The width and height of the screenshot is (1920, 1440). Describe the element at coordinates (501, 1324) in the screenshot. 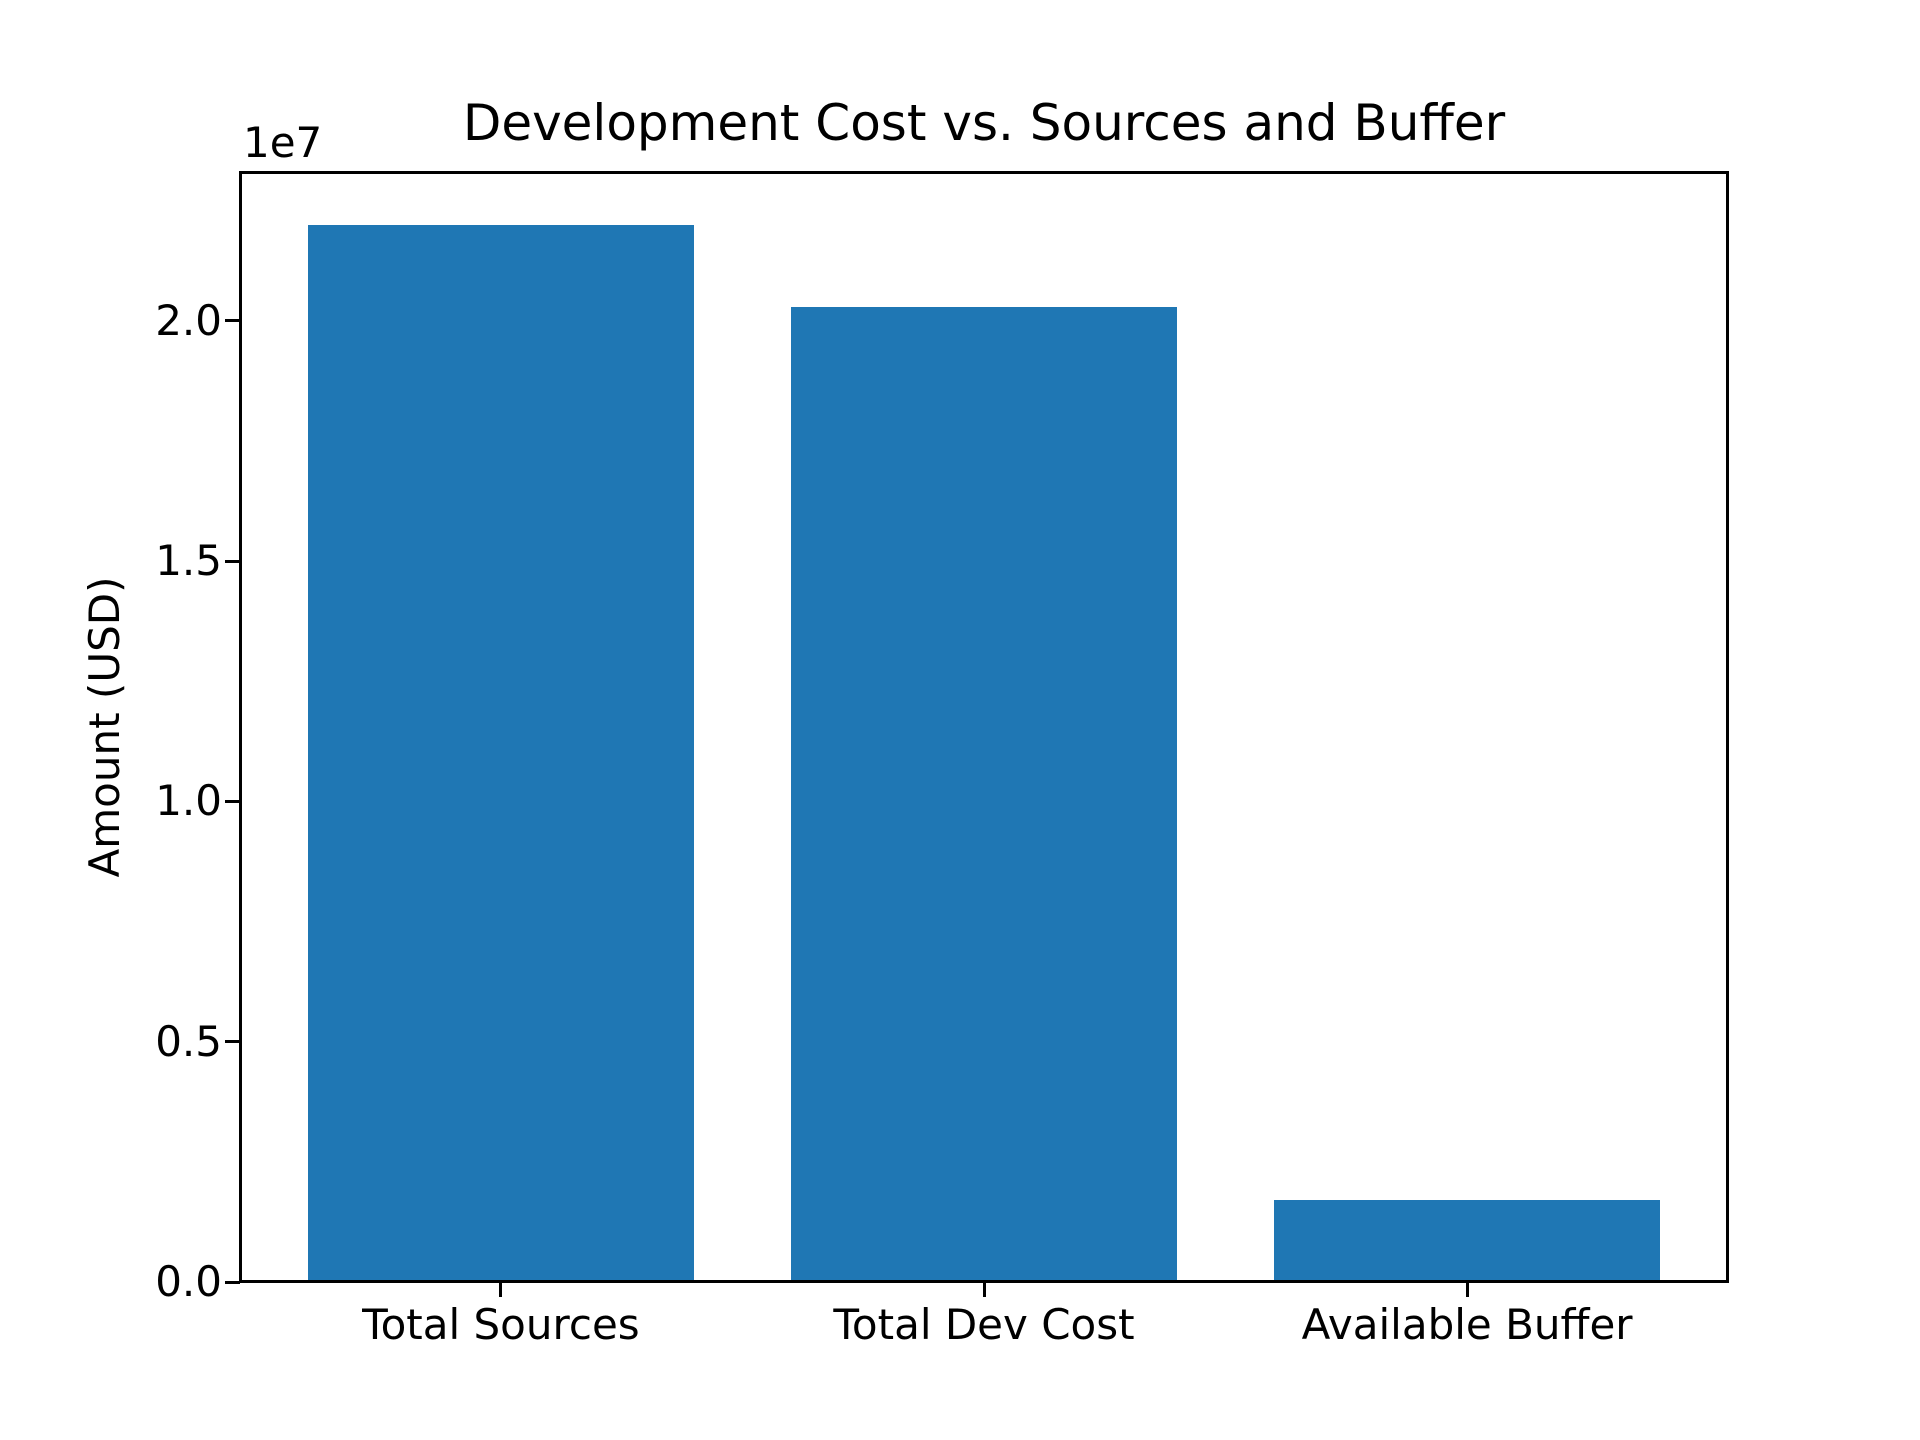

I see `x-tick-label-total-sources: Total Sources` at that location.